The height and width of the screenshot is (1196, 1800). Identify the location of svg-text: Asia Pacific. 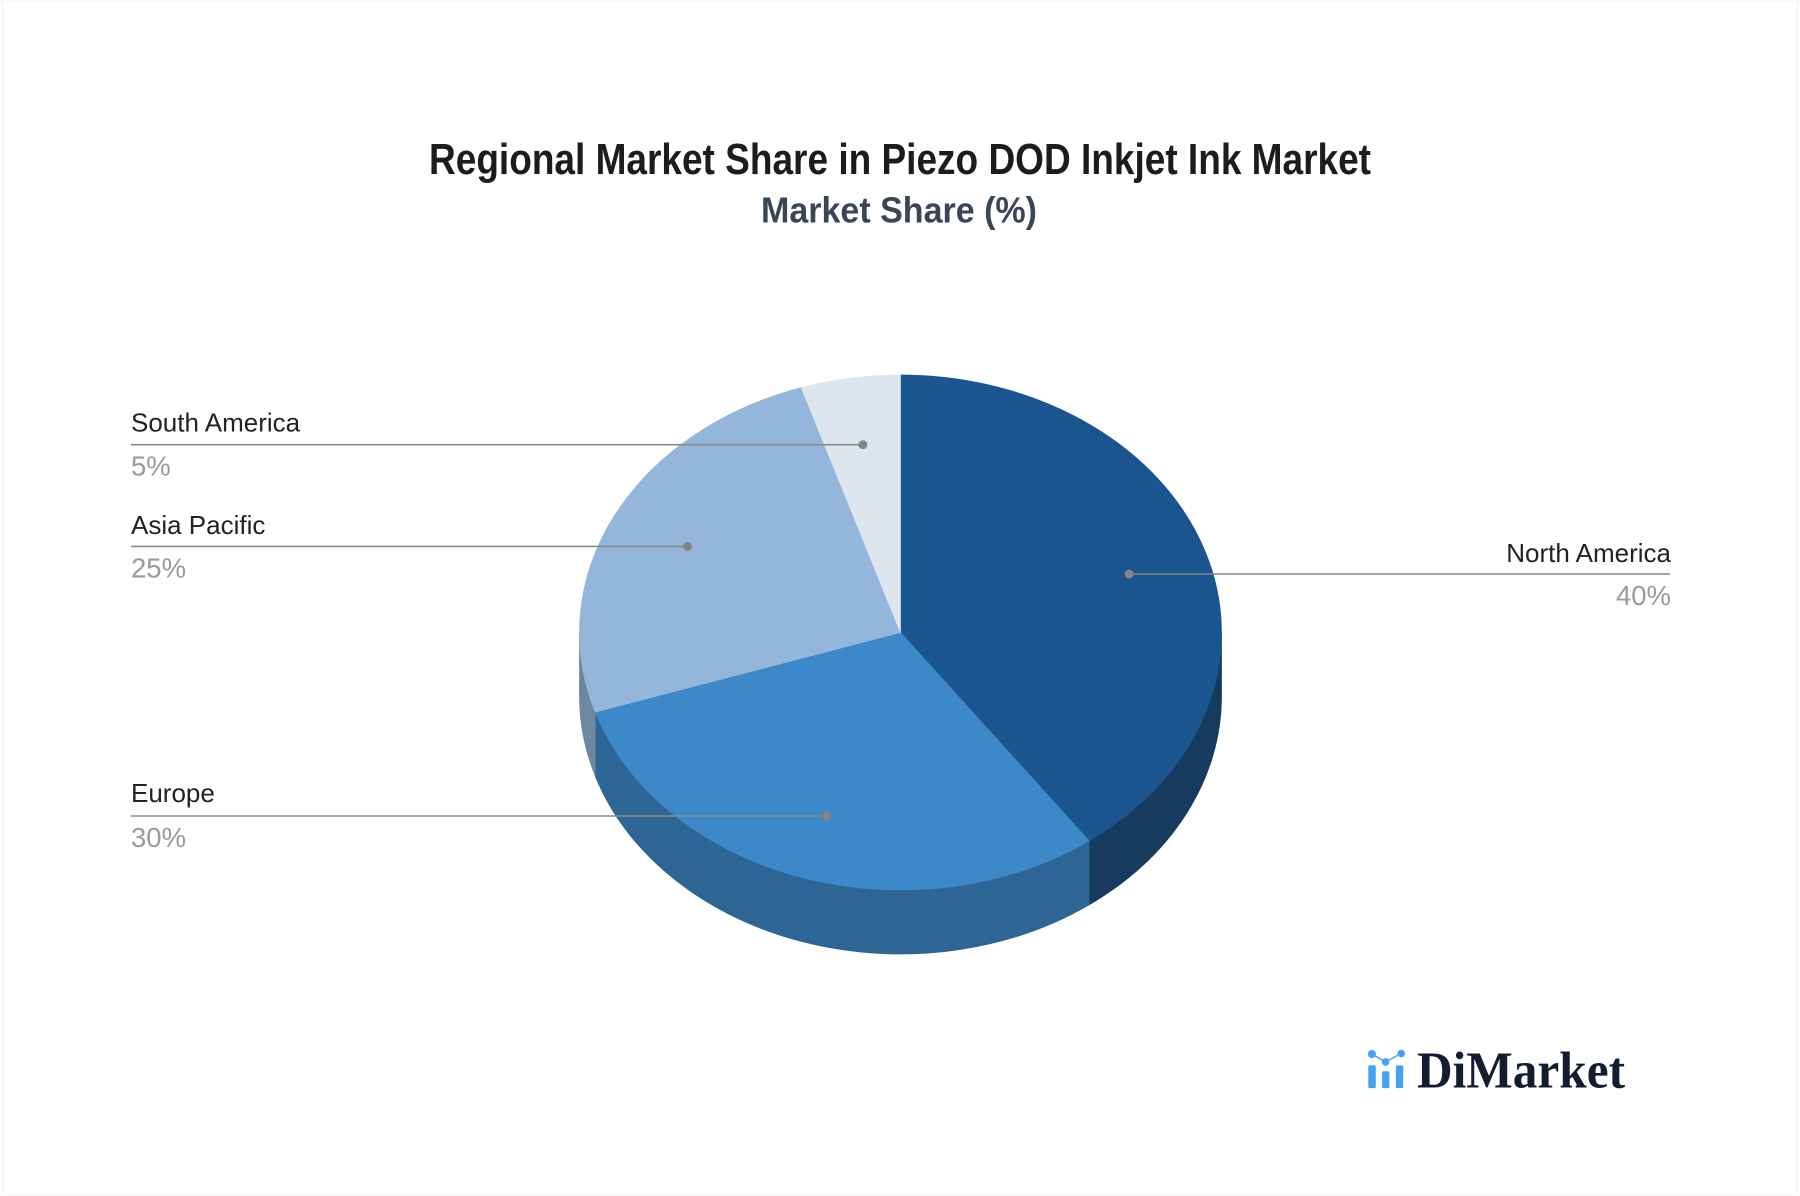
(198, 525).